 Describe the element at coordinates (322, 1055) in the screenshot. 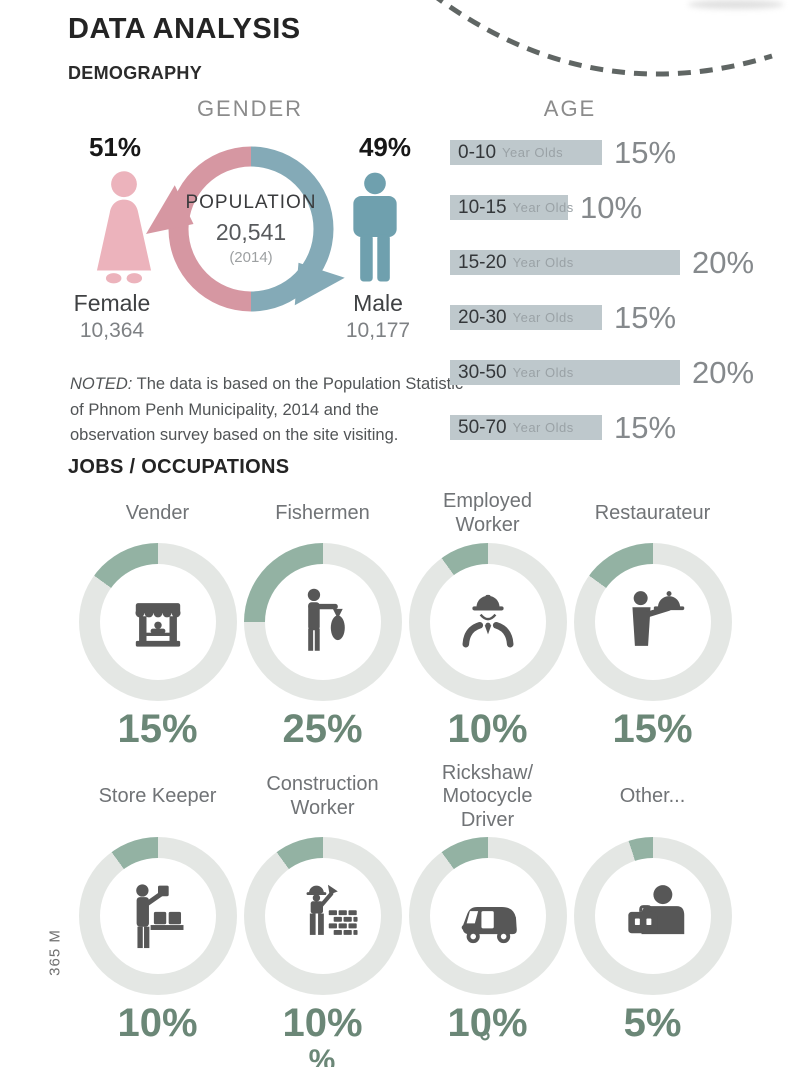

I see `cropped-percent-glyph: %` at that location.